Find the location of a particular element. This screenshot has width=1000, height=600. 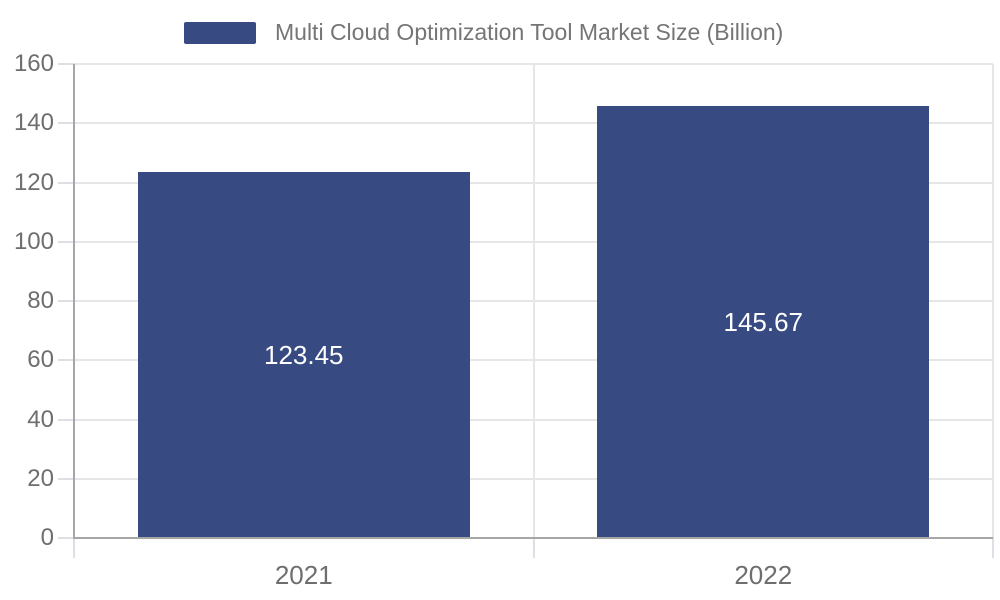

bar-value-label: 123.45 is located at coordinates (303, 355).